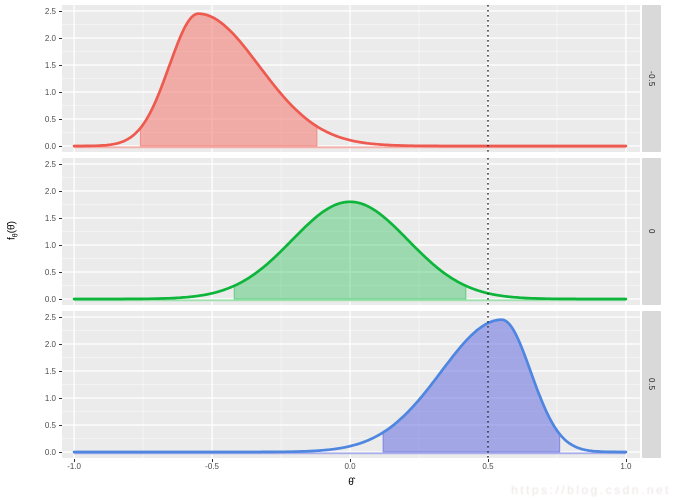 The width and height of the screenshot is (677, 500). What do you see at coordinates (12, 227) in the screenshot?
I see `y-axis-title-arg: (θ̂)` at bounding box center [12, 227].